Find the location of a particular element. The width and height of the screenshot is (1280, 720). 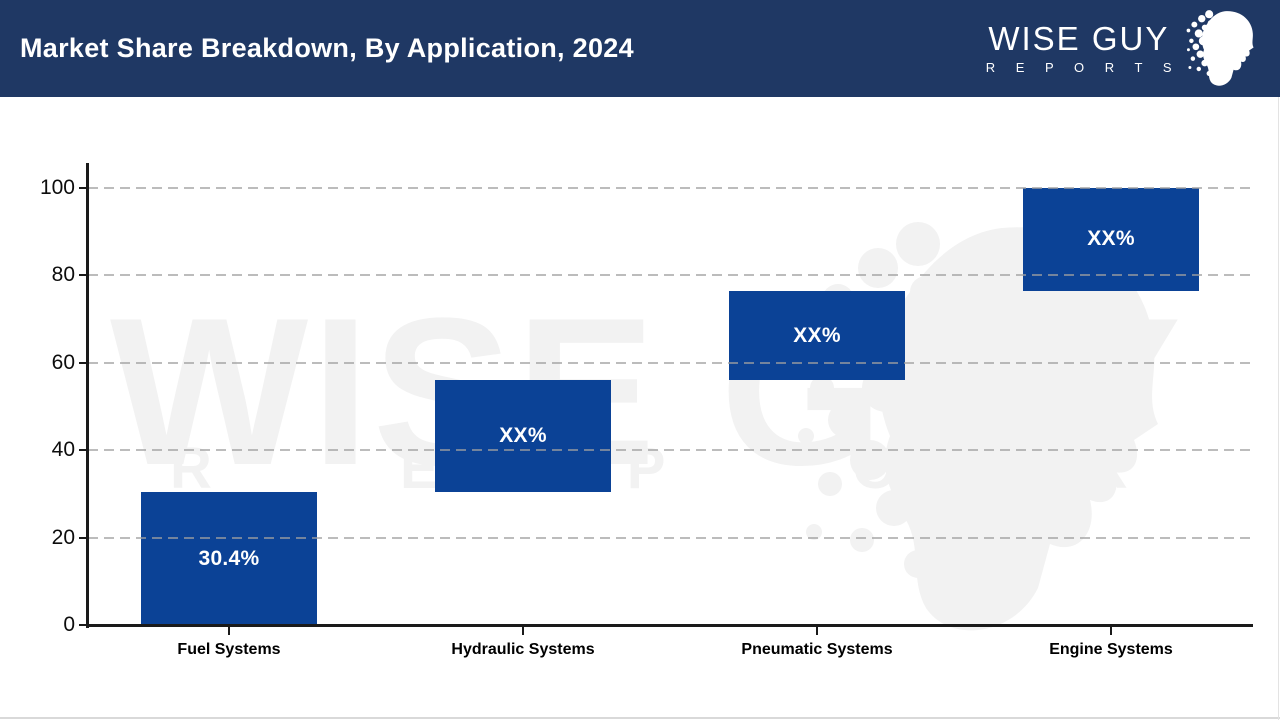

bar-value-label: 30.4% is located at coordinates (229, 558).